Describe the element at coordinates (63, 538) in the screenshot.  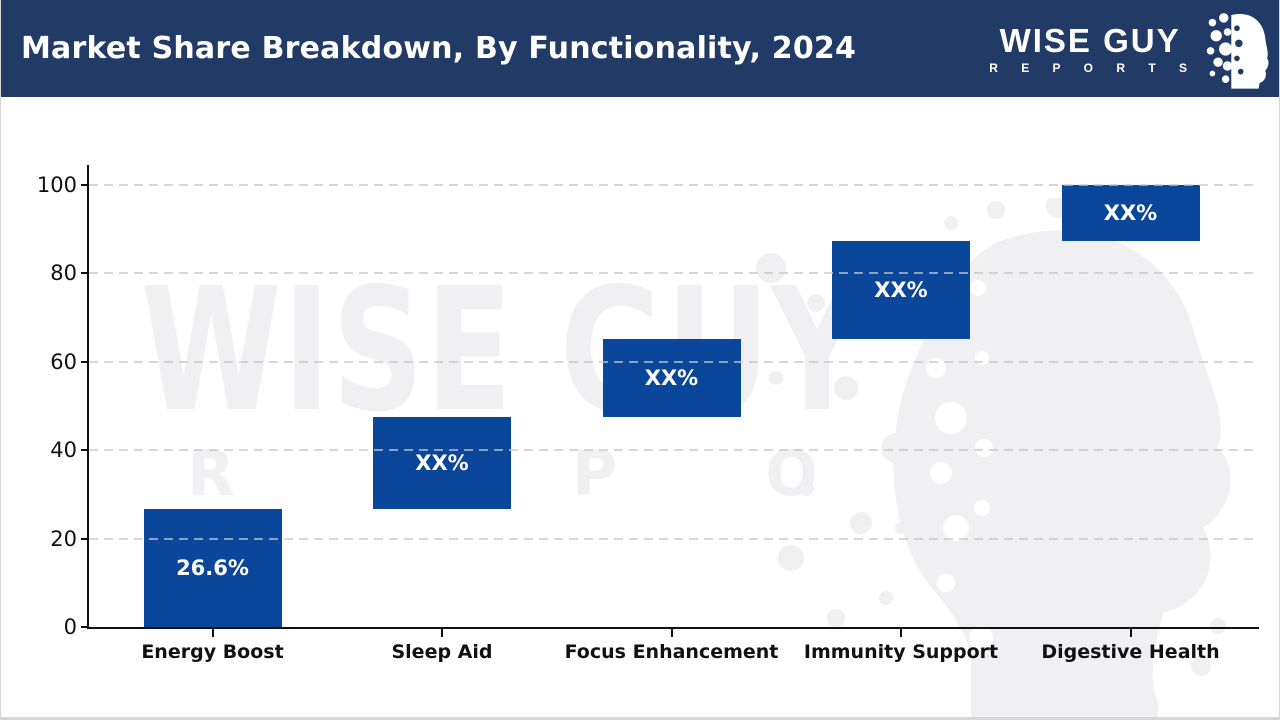
I see `y-tick-label: 20` at that location.